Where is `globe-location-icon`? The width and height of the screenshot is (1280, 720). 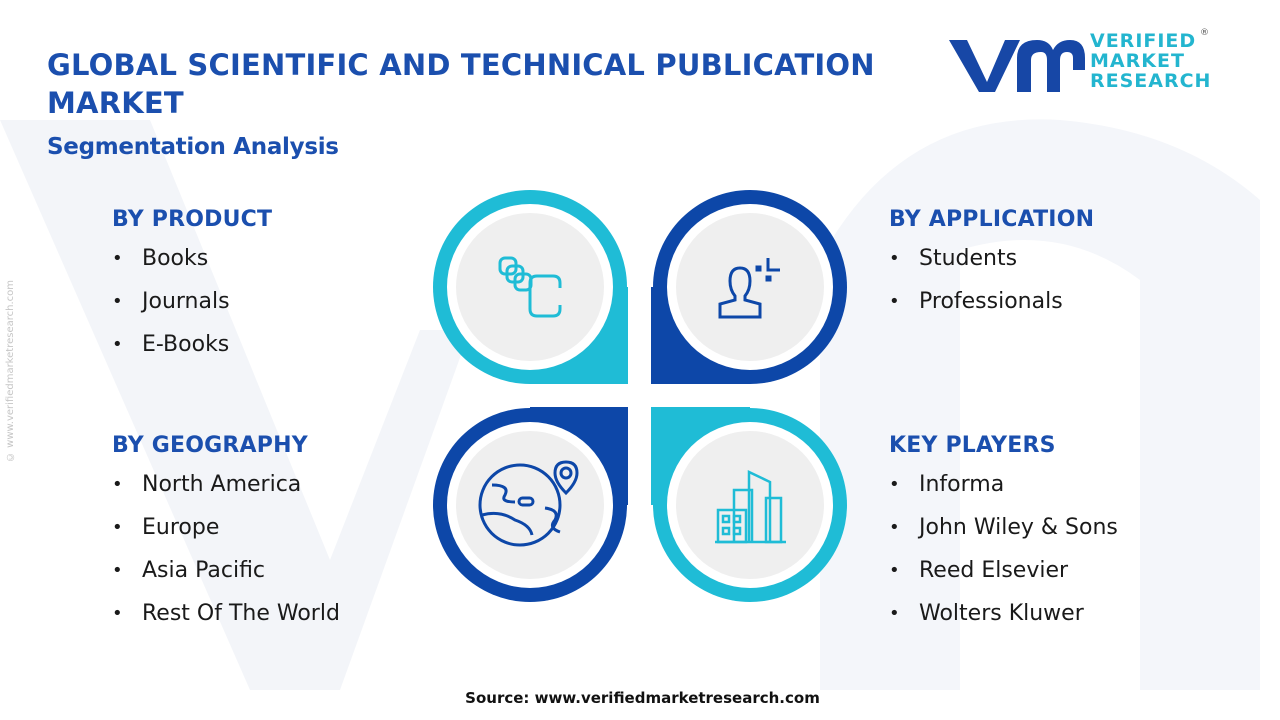
globe-location-icon is located at coordinates (528, 503).